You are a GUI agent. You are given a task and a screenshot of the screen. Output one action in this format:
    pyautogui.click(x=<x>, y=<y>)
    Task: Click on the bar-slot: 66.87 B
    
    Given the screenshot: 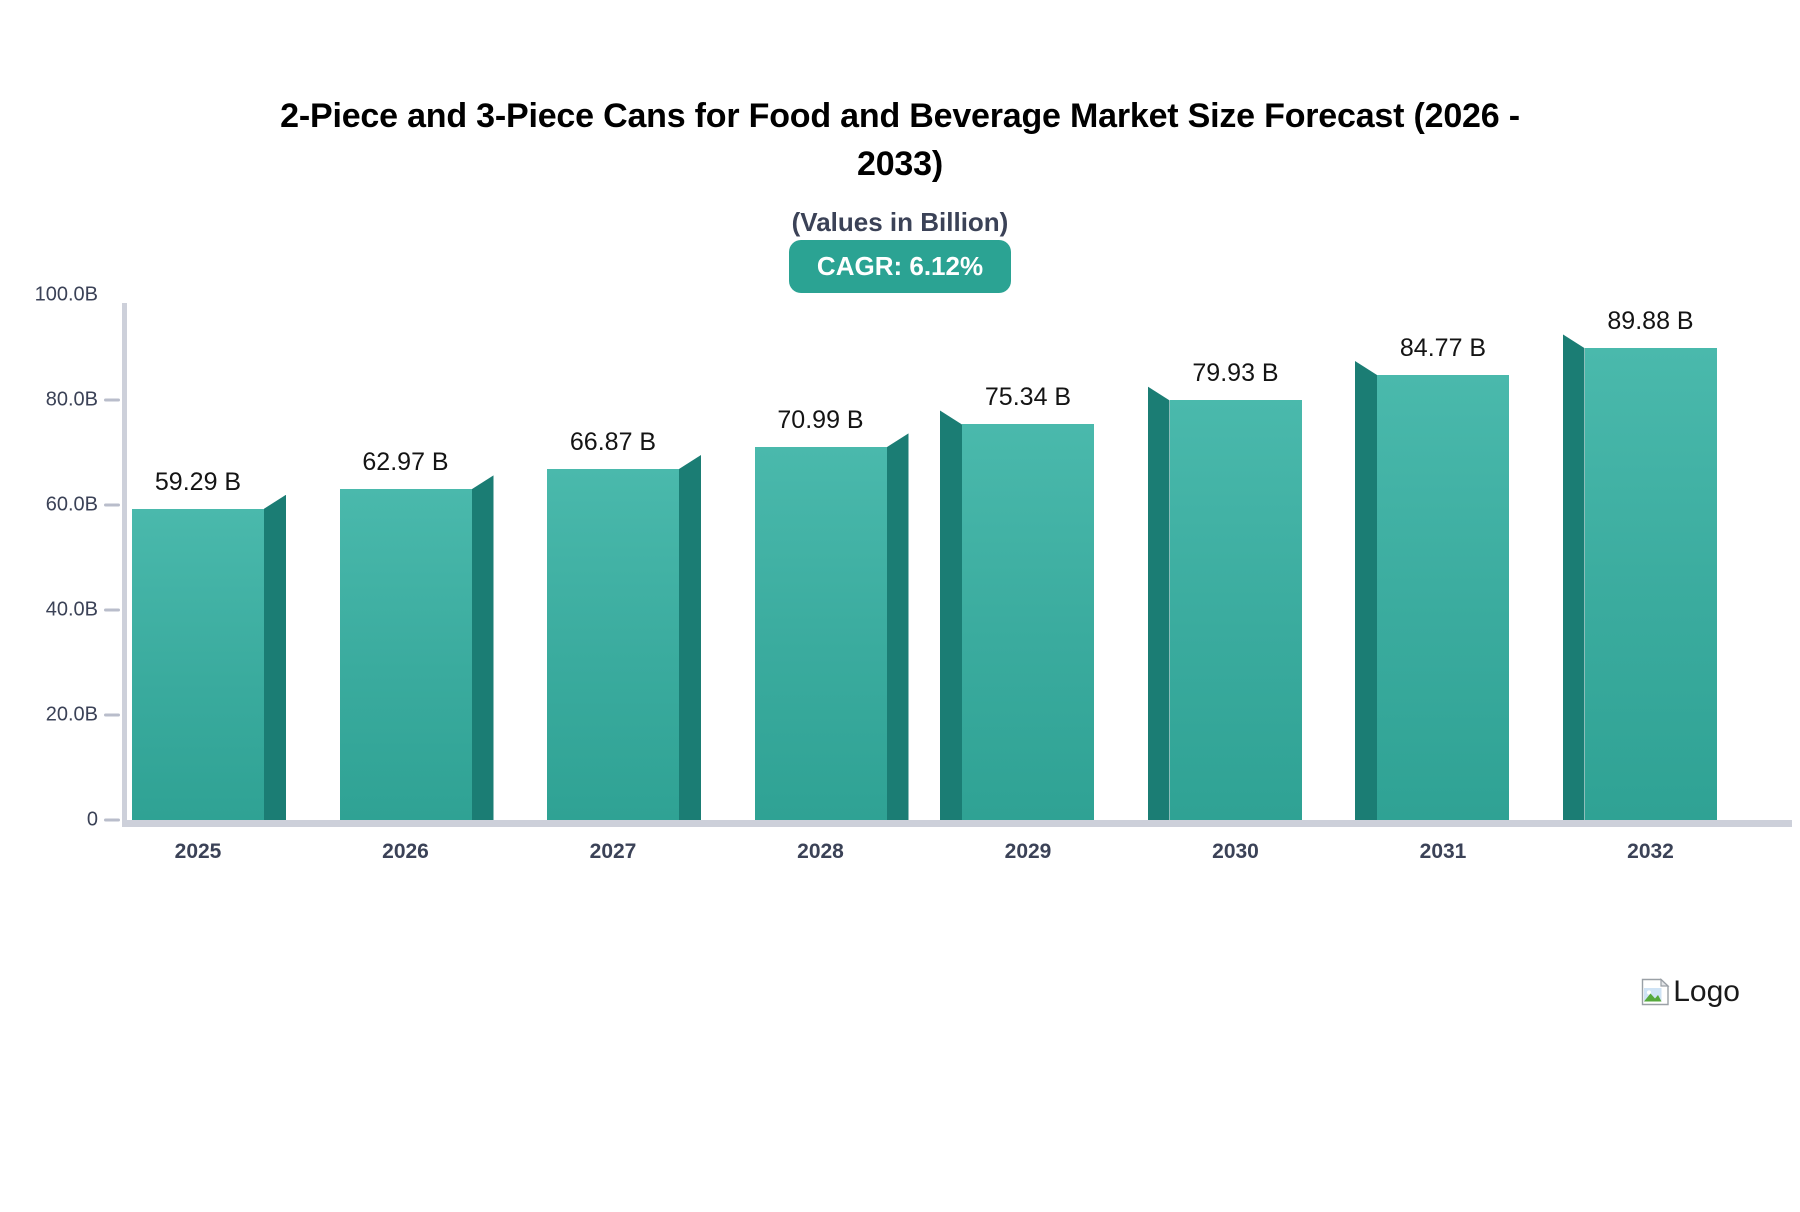 What is the action you would take?
    pyautogui.click(x=649, y=557)
    